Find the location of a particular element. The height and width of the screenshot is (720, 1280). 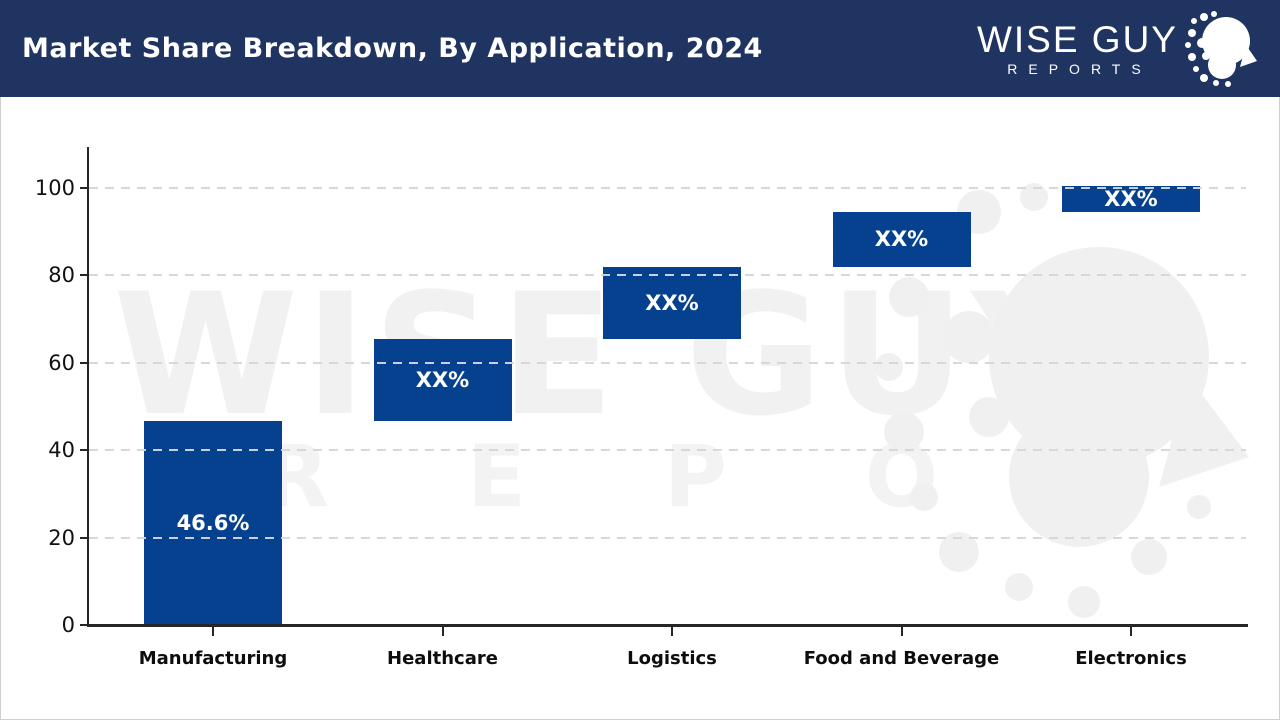

brand-logo: WISE GUY REPORTS is located at coordinates (1117, 48).